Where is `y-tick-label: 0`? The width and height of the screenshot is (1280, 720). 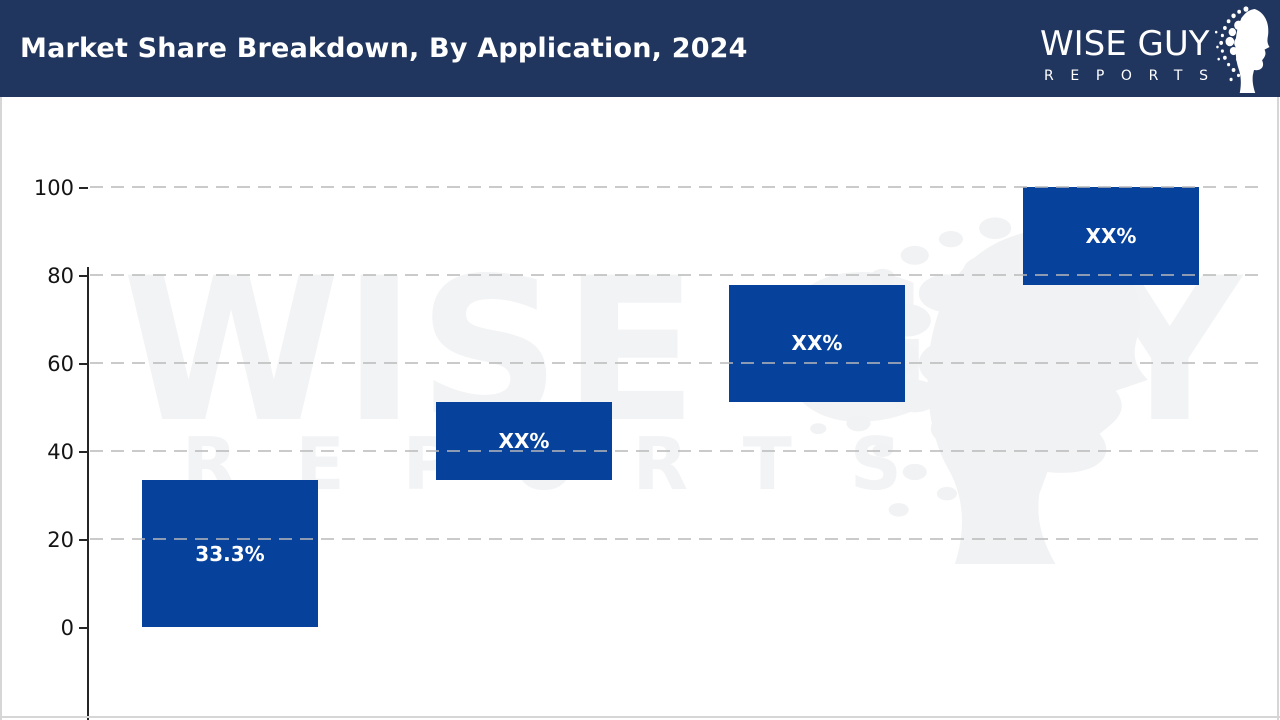 y-tick-label: 0 is located at coordinates (67, 628).